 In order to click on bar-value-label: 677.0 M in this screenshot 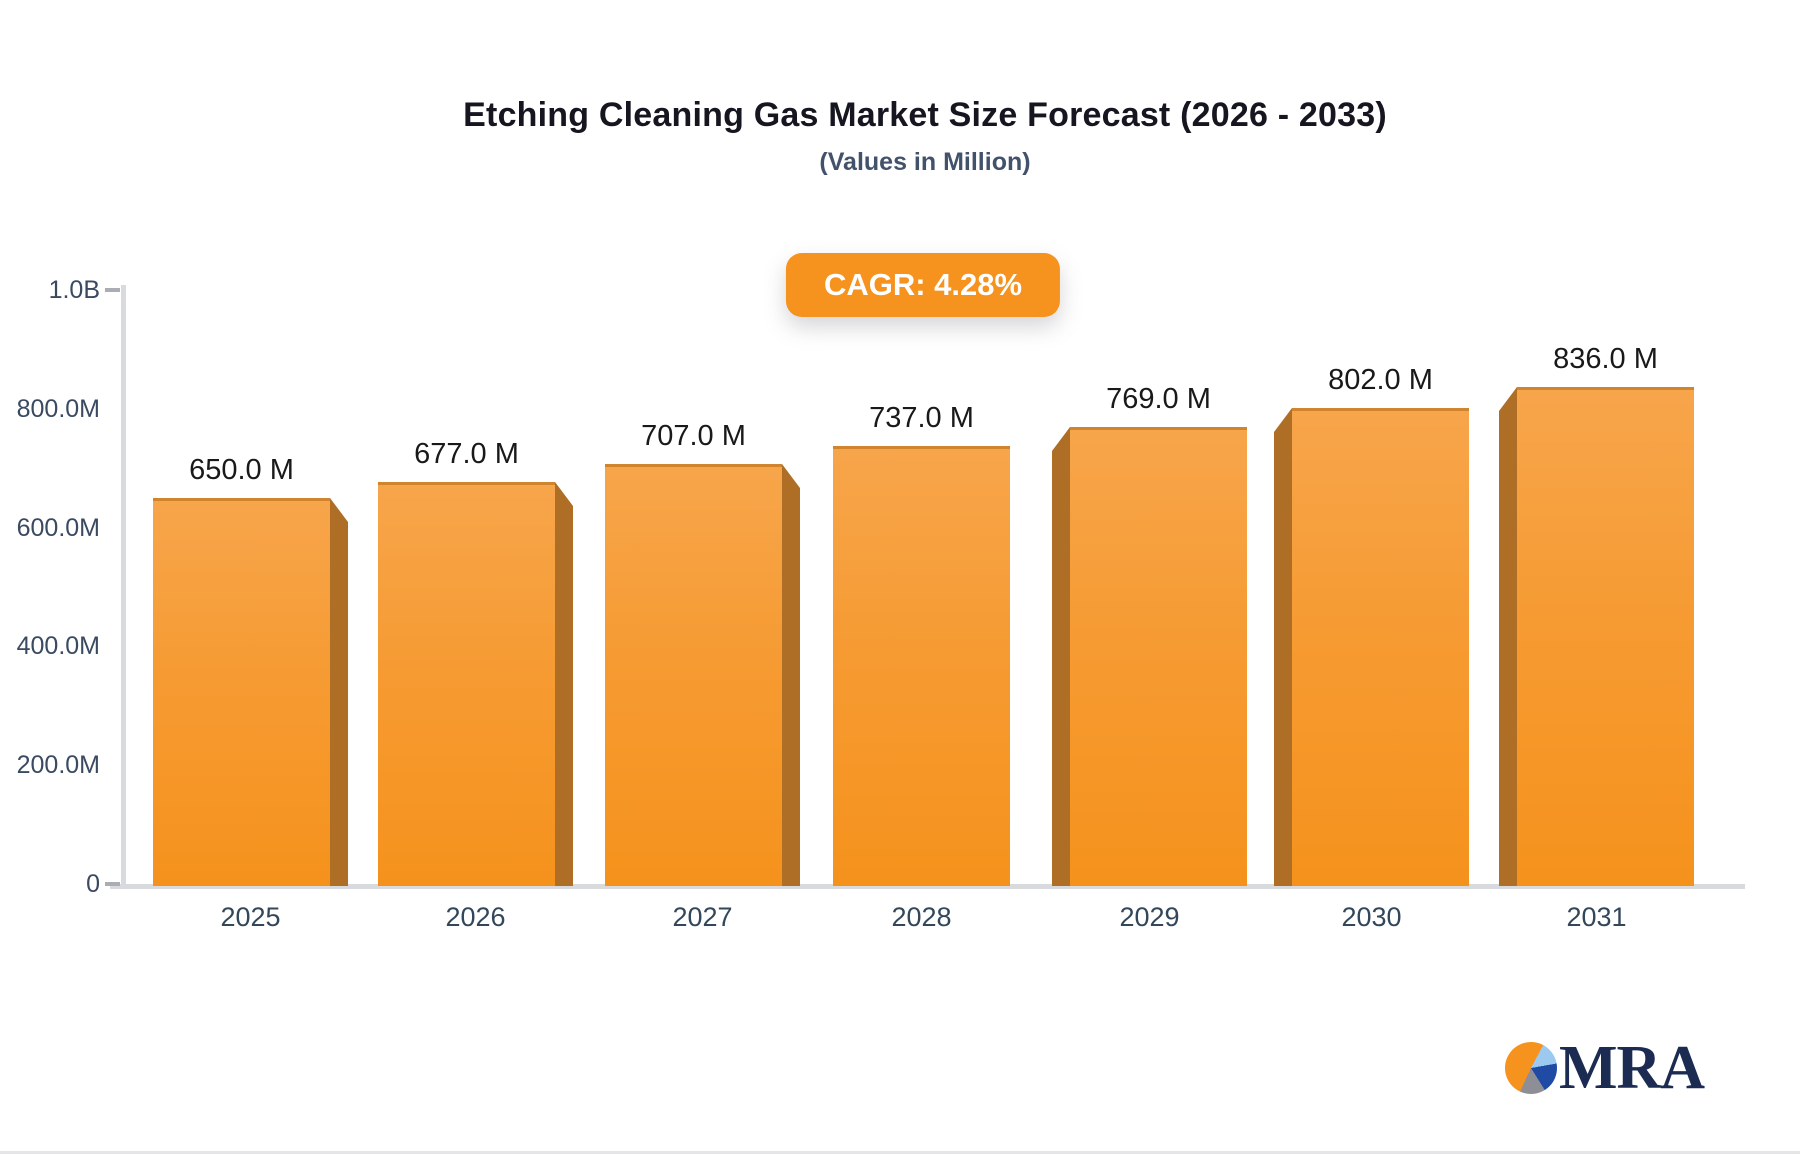, I will do `click(466, 454)`.